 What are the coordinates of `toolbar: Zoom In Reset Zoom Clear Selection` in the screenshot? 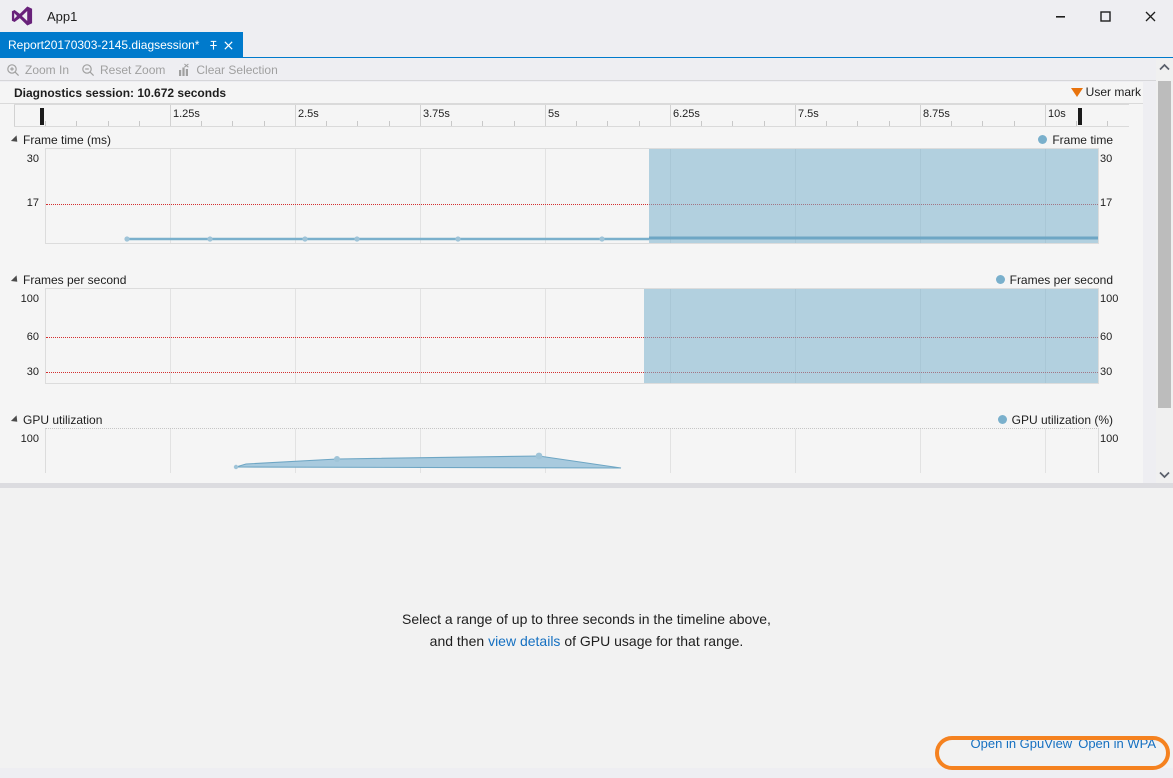 It's located at (586, 70).